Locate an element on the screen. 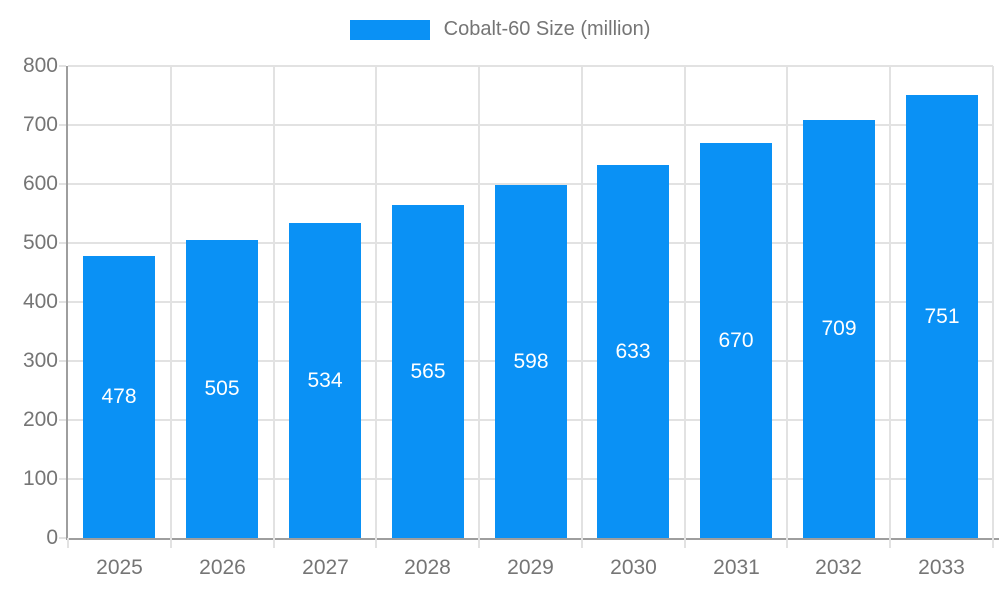  bar: 534 is located at coordinates (325, 380).